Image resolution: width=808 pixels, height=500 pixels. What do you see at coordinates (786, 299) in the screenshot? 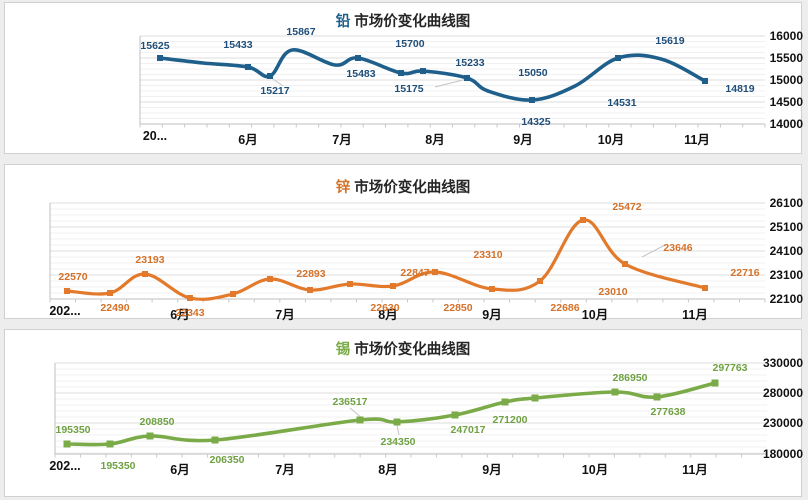
I see `y-axis-tick-label: 22100` at bounding box center [786, 299].